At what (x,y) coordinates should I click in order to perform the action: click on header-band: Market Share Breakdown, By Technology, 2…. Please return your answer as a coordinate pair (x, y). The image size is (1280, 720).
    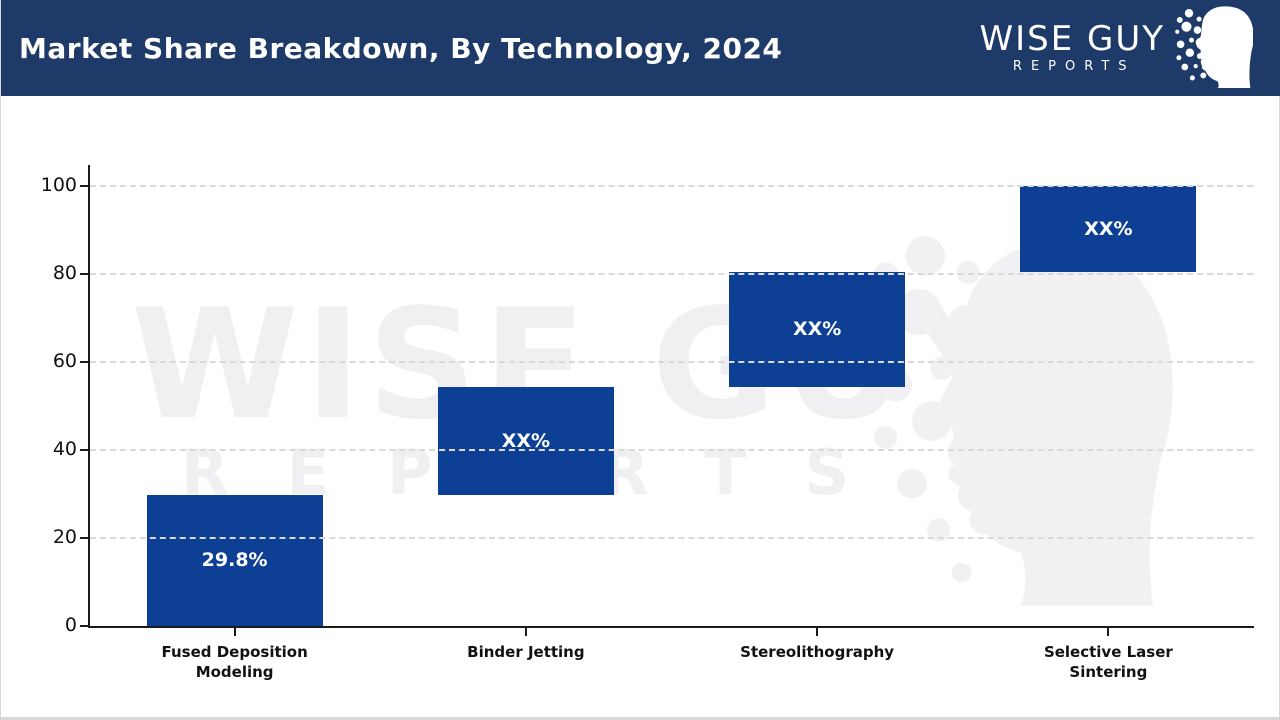
    Looking at the image, I should click on (640, 48).